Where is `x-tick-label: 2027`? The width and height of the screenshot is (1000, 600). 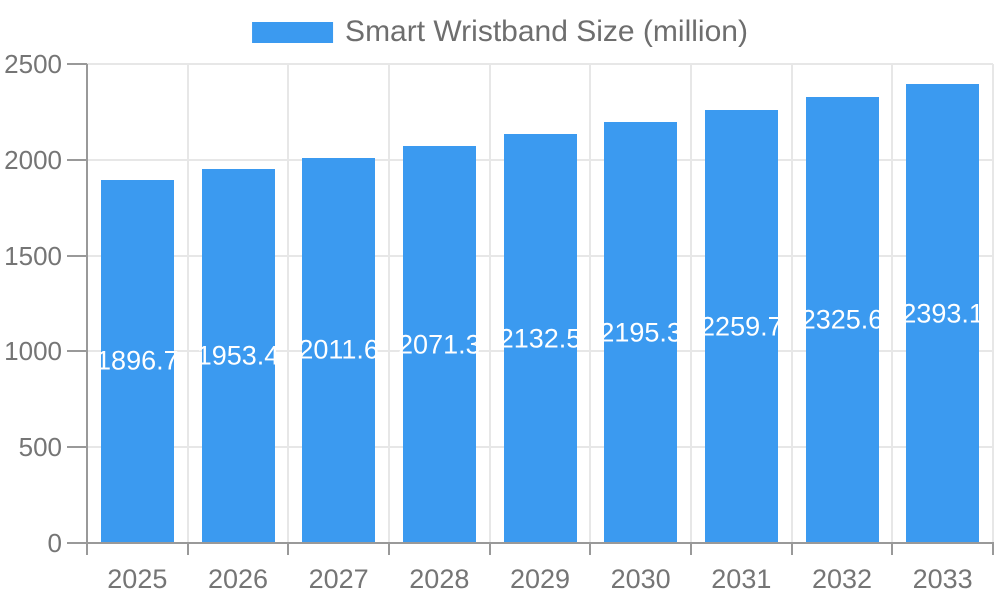
x-tick-label: 2027 is located at coordinates (338, 579).